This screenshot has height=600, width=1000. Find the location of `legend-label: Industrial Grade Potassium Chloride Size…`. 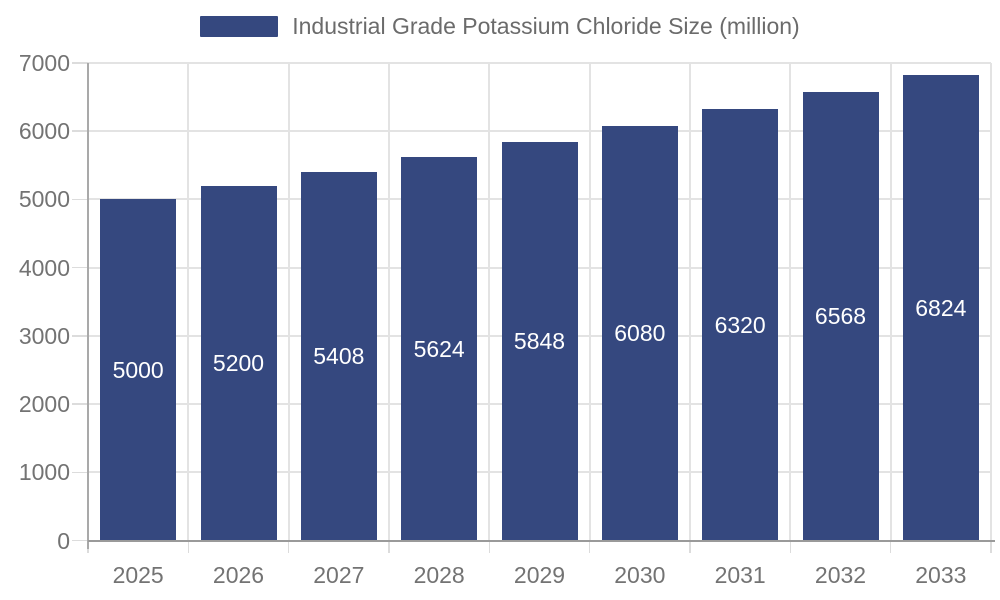

legend-label: Industrial Grade Potassium Chloride Size… is located at coordinates (546, 26).